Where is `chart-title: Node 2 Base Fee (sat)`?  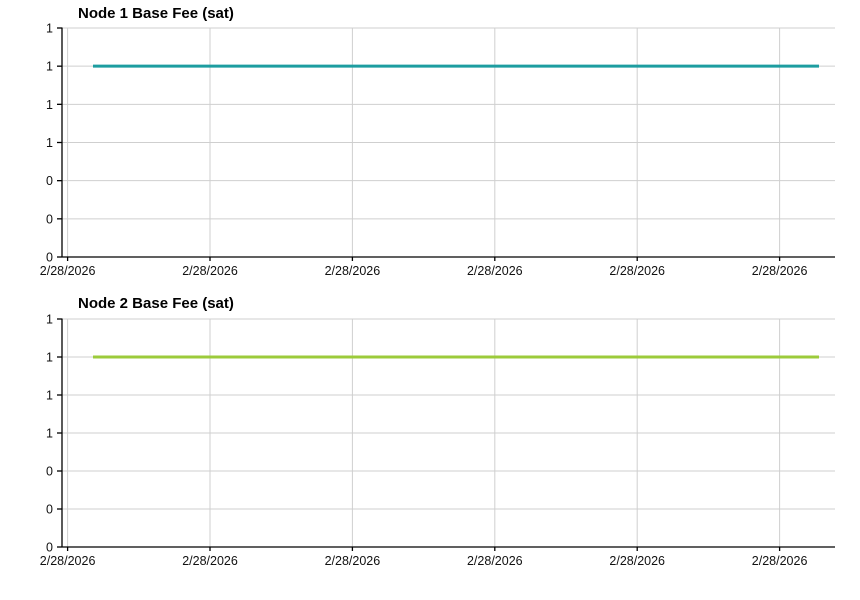 chart-title: Node 2 Base Fee (sat) is located at coordinates (156, 303).